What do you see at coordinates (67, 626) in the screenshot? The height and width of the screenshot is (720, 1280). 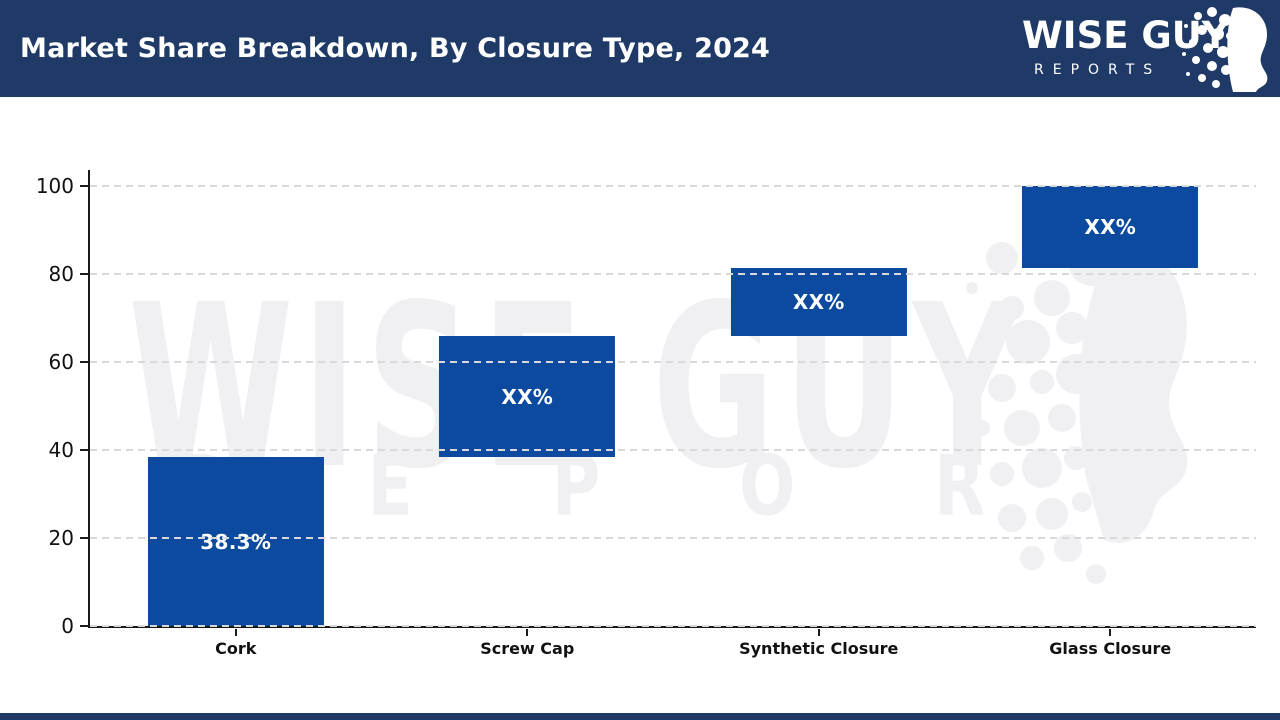 I see `y-tick-label: 0` at bounding box center [67, 626].